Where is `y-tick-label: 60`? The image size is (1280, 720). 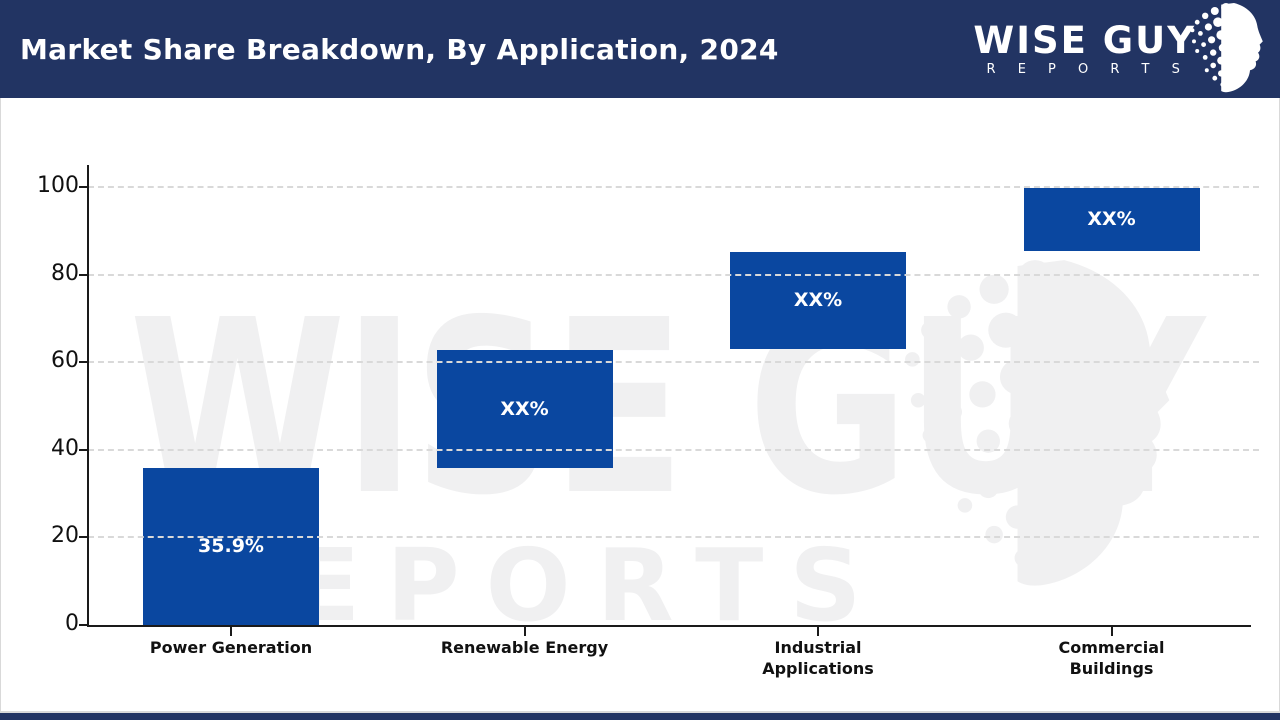
y-tick-label: 60 is located at coordinates (65, 361).